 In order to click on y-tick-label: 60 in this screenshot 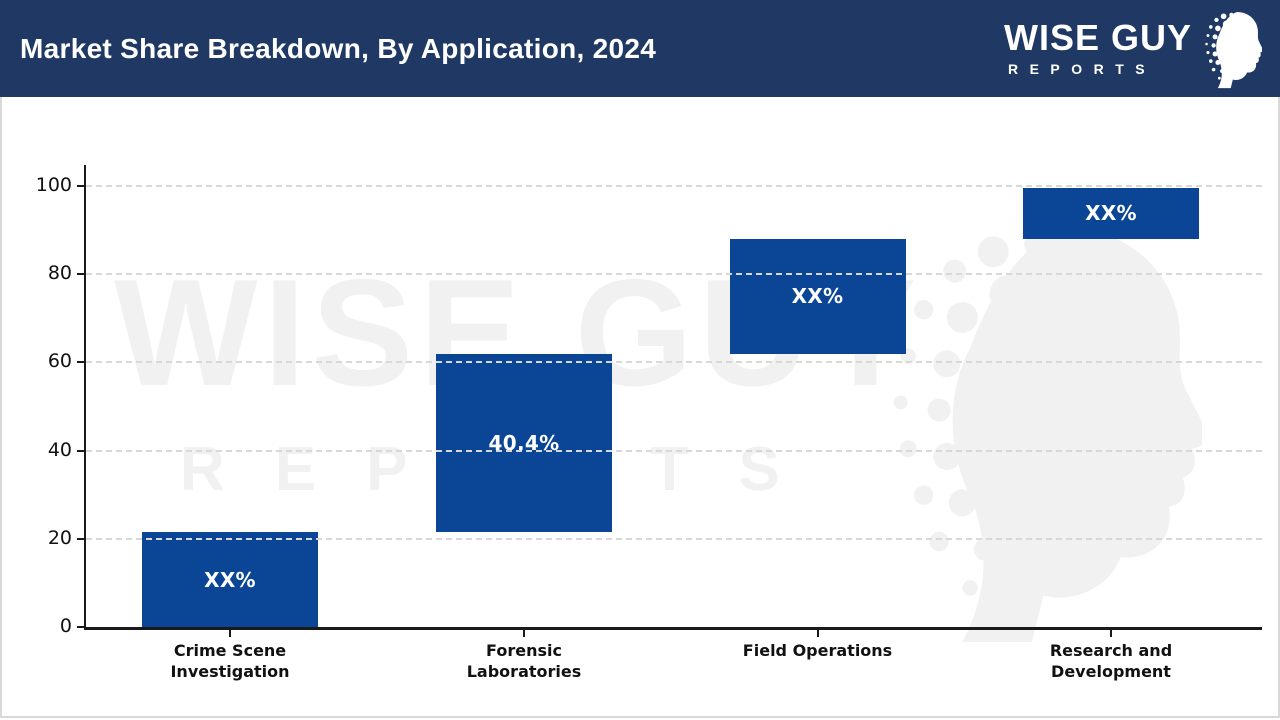, I will do `click(59, 361)`.